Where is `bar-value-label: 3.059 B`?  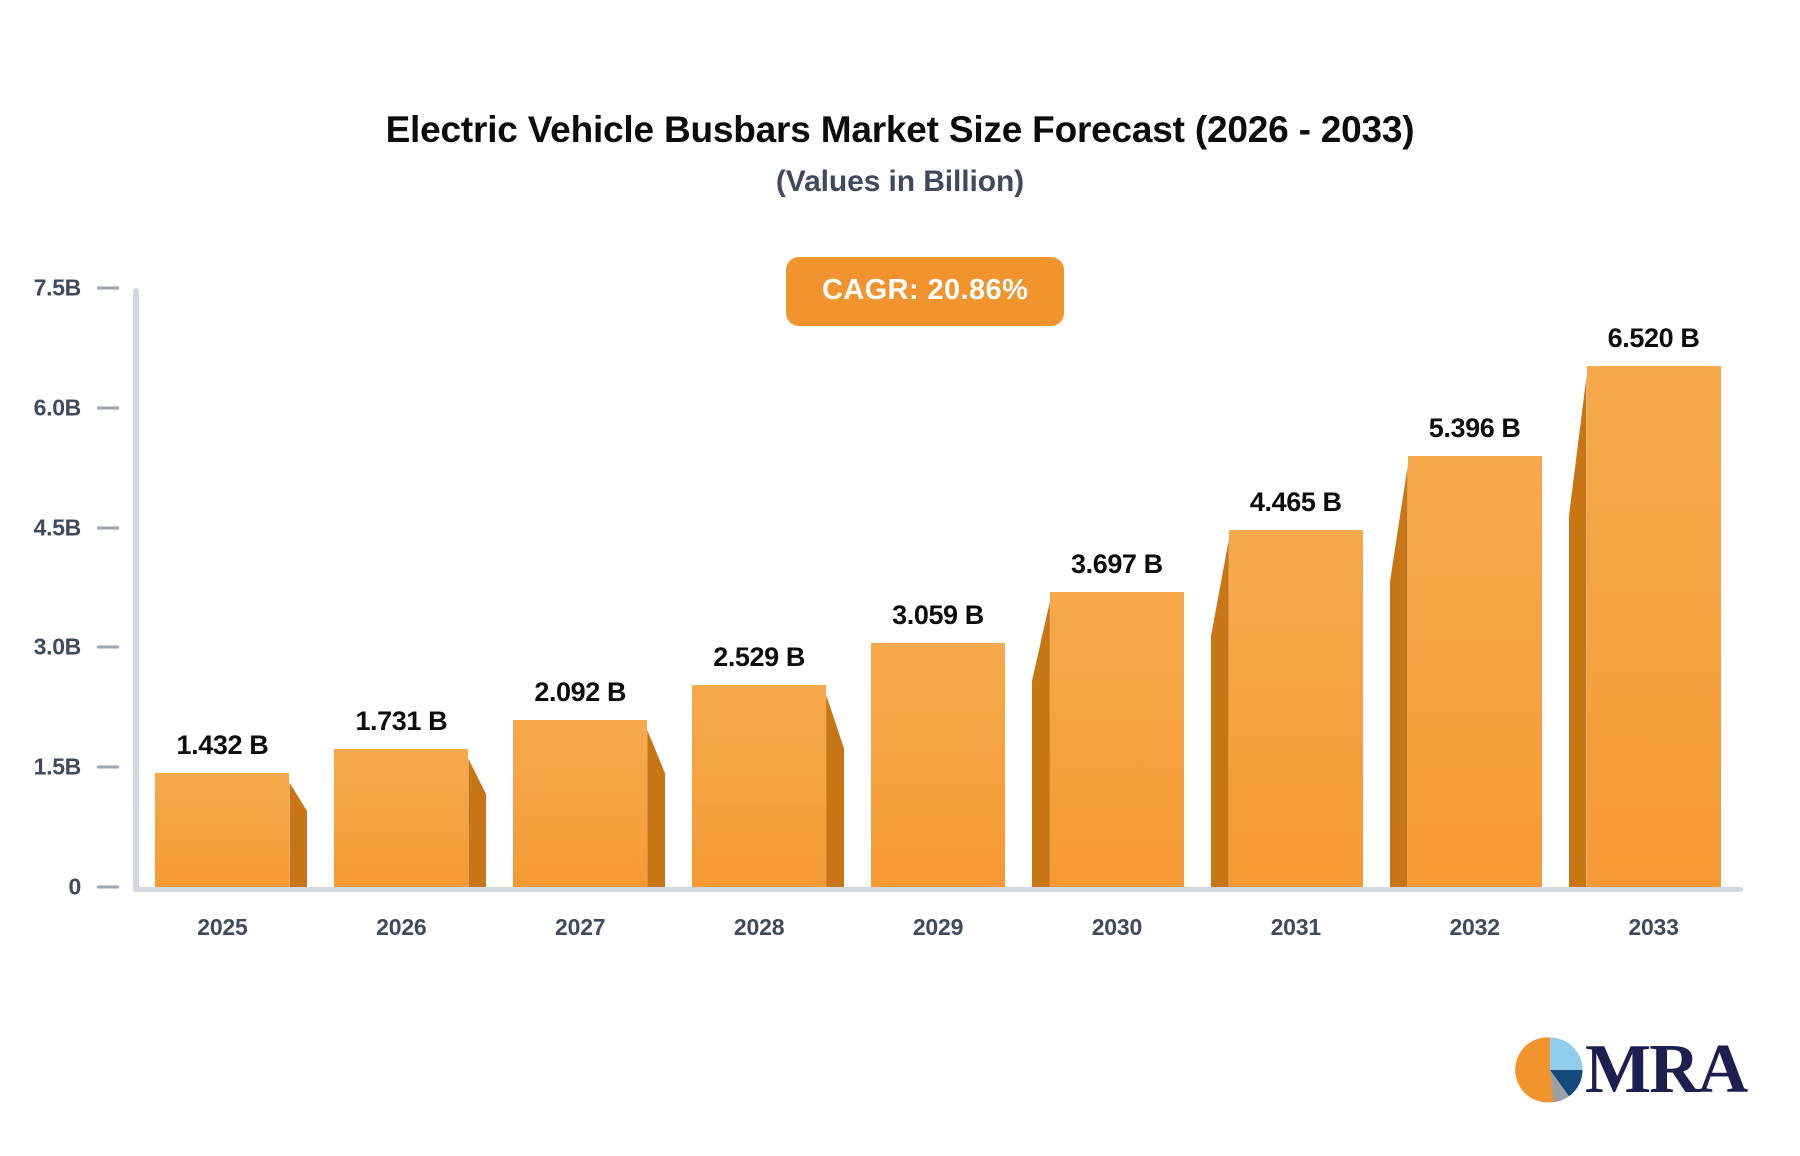 bar-value-label: 3.059 B is located at coordinates (938, 614).